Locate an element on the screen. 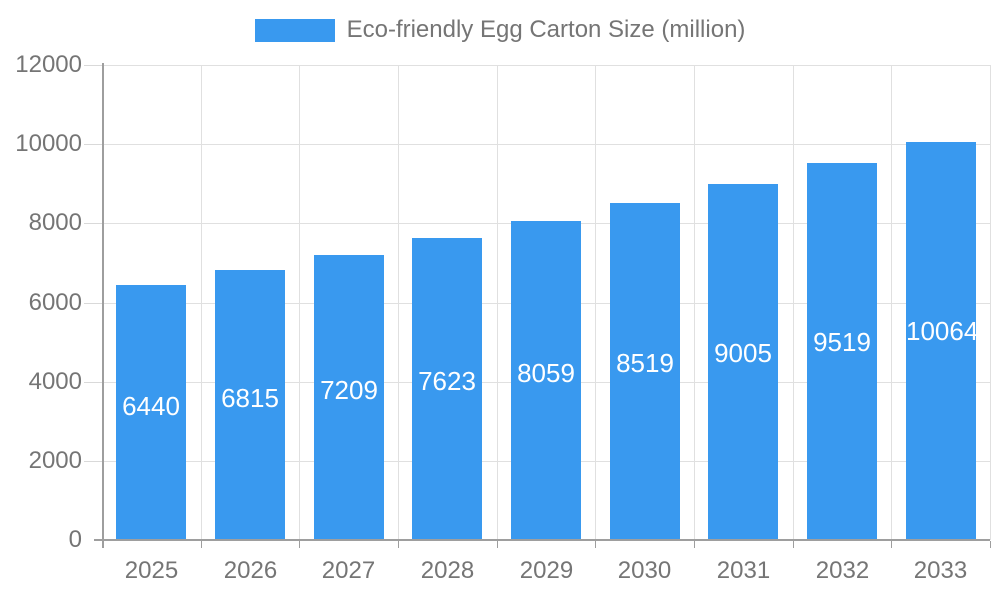 The width and height of the screenshot is (1000, 600). x-axis-tick-label: 2026 is located at coordinates (250, 570).